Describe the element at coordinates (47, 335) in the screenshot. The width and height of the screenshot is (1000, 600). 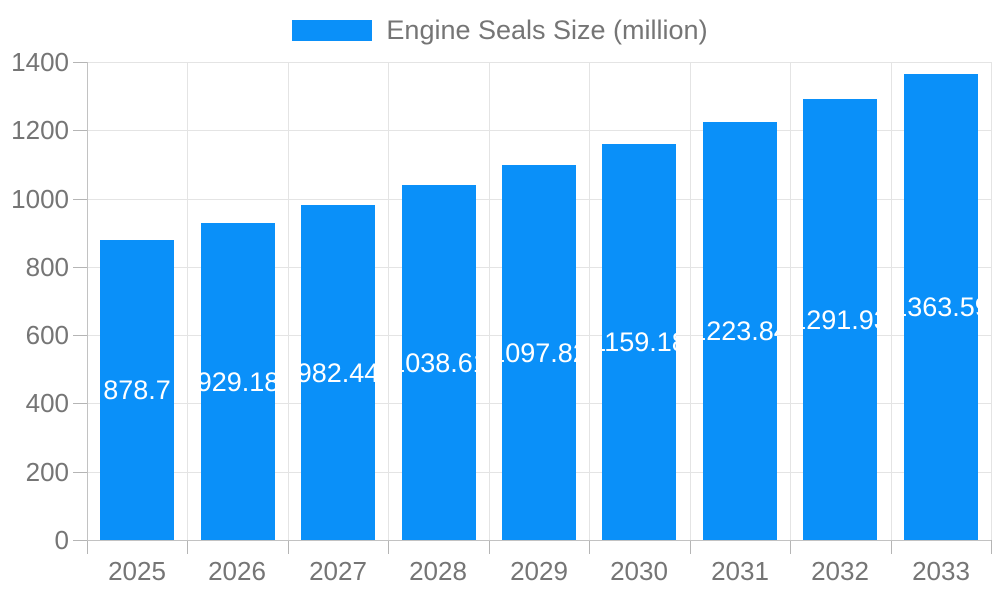
I see `y-tick-label: 600` at that location.